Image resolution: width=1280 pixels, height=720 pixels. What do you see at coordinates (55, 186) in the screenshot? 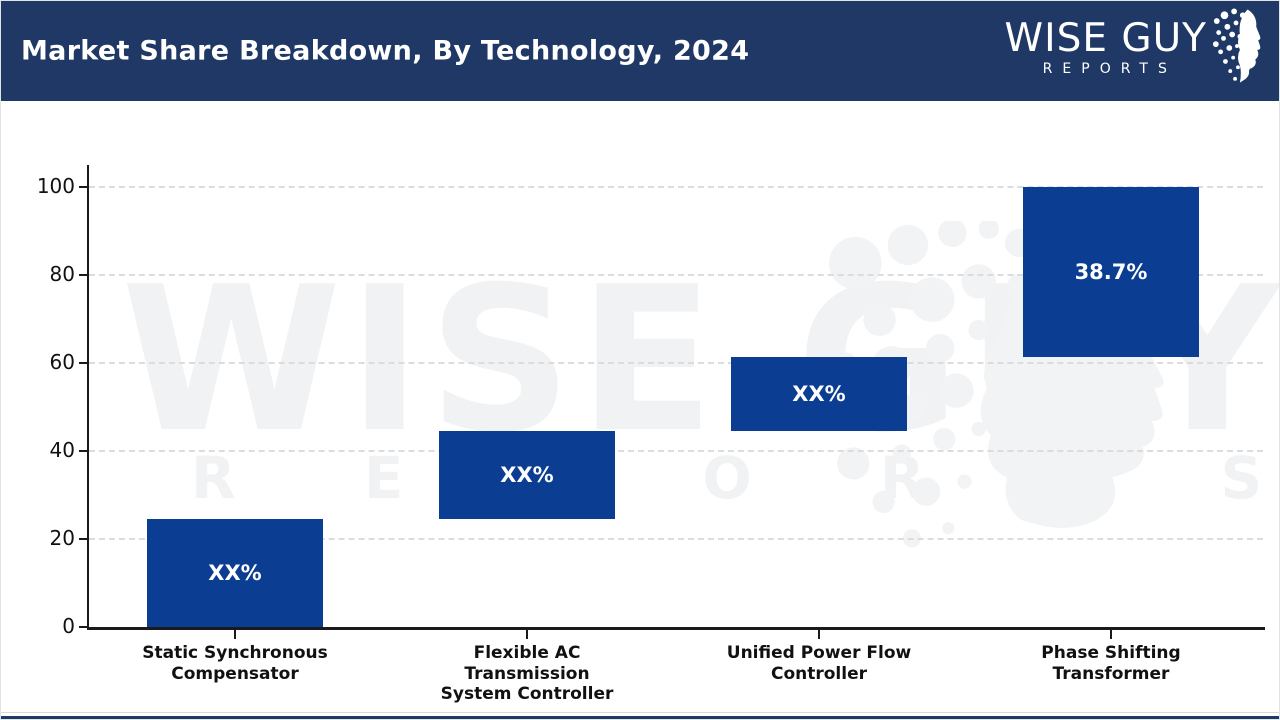
I see `y-axis-tick-label: 100` at bounding box center [55, 186].